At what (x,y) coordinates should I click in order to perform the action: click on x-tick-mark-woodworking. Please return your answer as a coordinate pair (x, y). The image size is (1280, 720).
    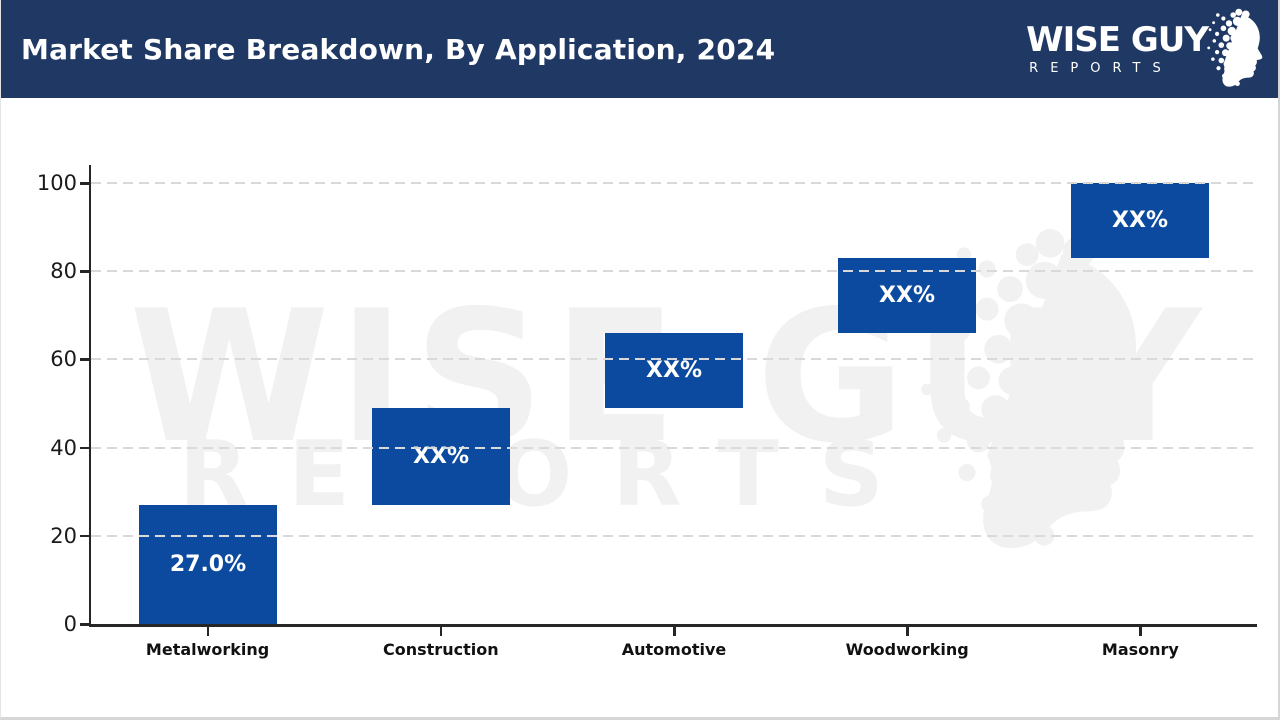
    Looking at the image, I should click on (907, 631).